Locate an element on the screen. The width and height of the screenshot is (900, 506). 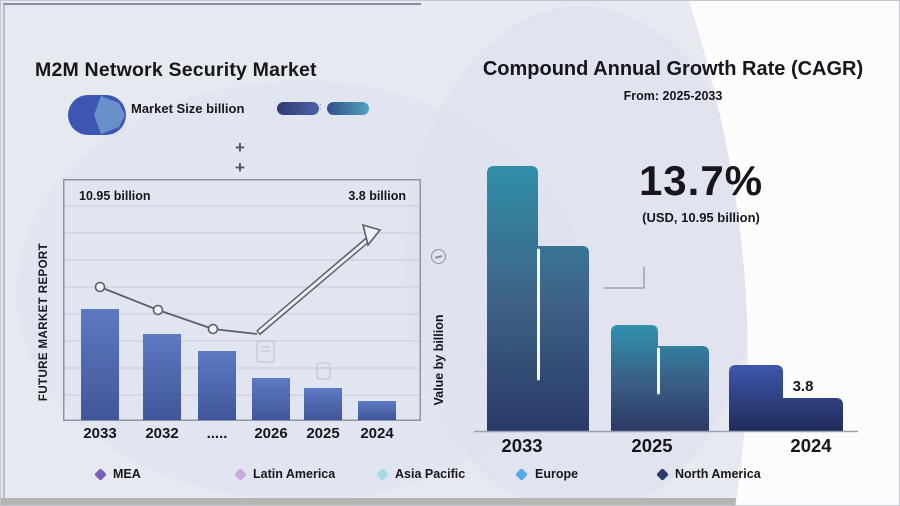
bar-2025 is located at coordinates (323, 404).